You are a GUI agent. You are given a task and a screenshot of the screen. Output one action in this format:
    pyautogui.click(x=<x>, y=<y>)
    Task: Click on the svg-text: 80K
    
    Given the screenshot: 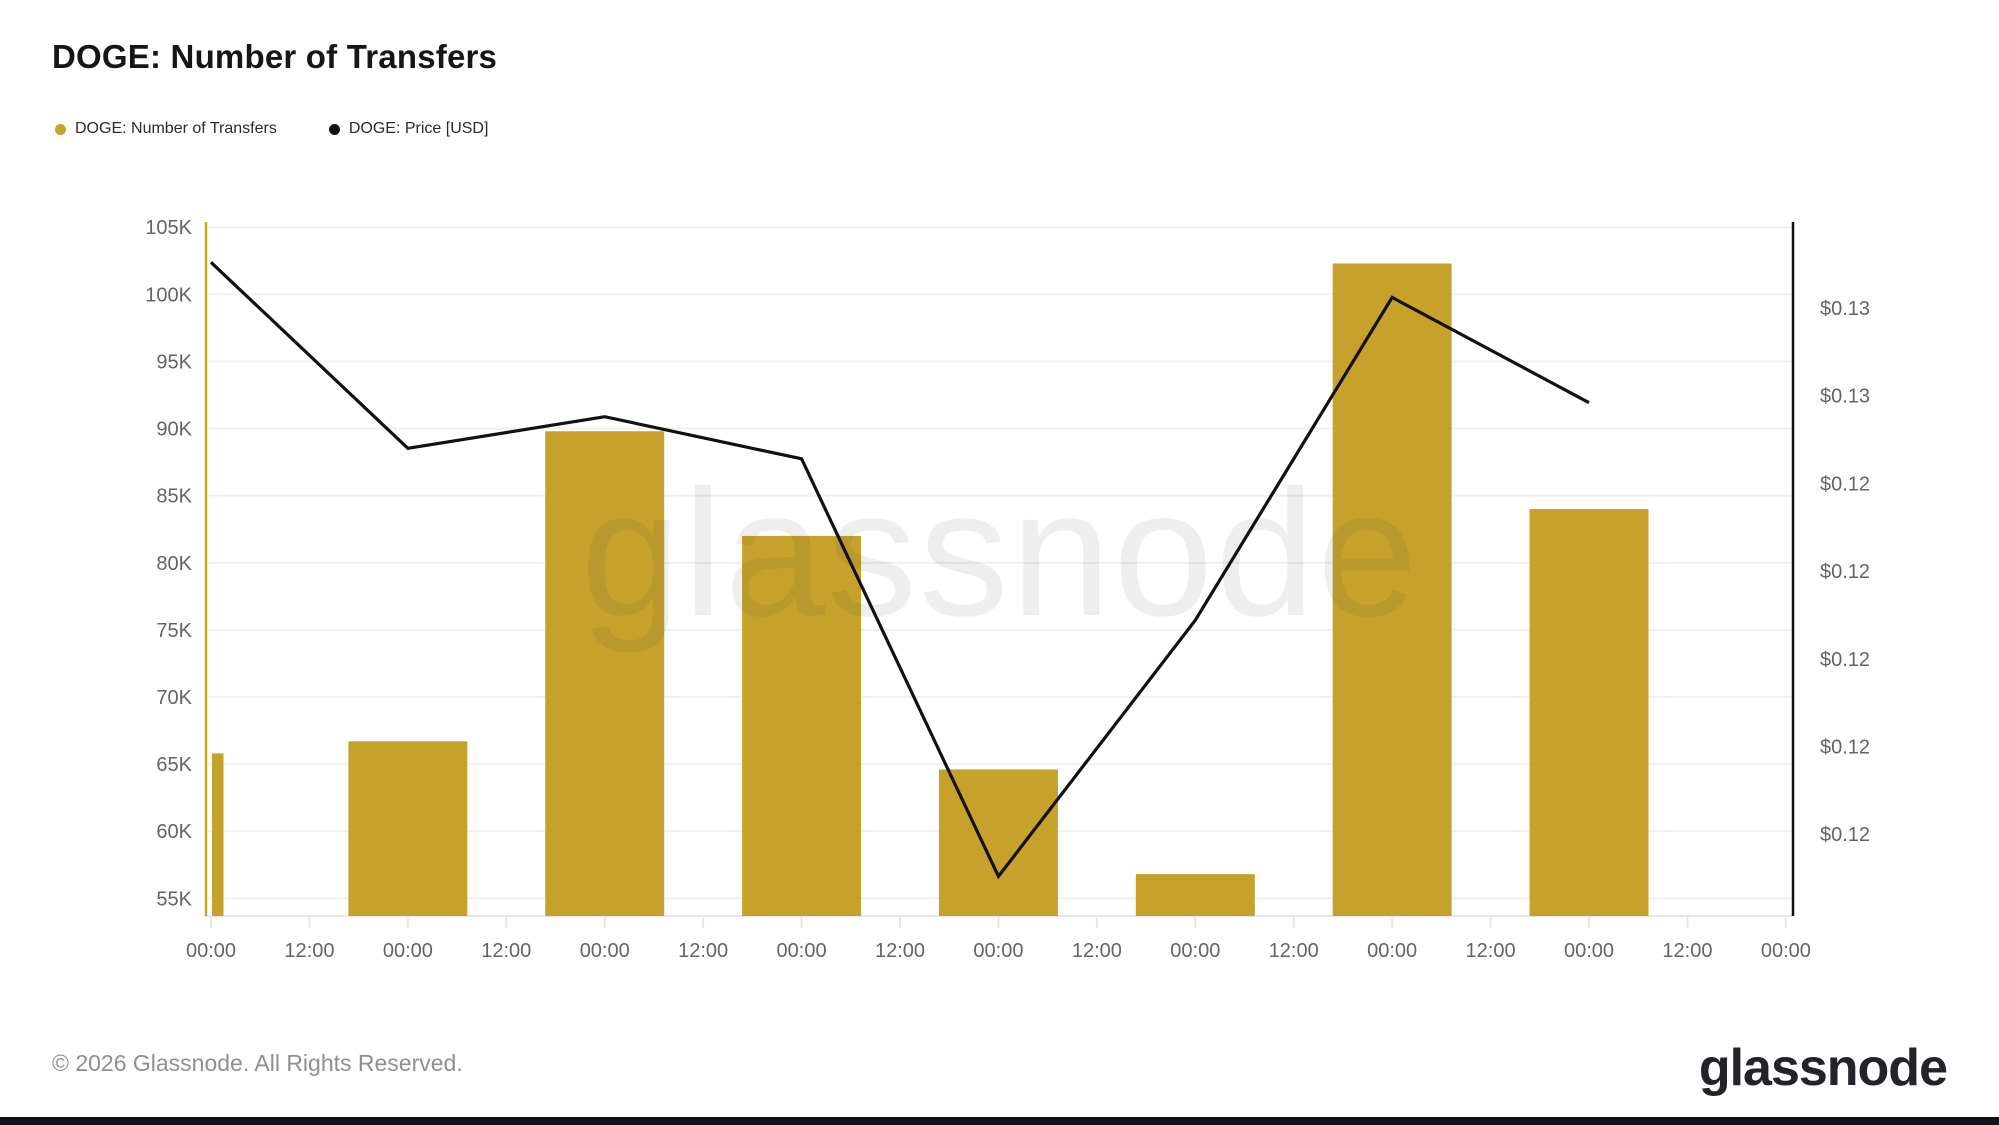 What is the action you would take?
    pyautogui.click(x=174, y=564)
    